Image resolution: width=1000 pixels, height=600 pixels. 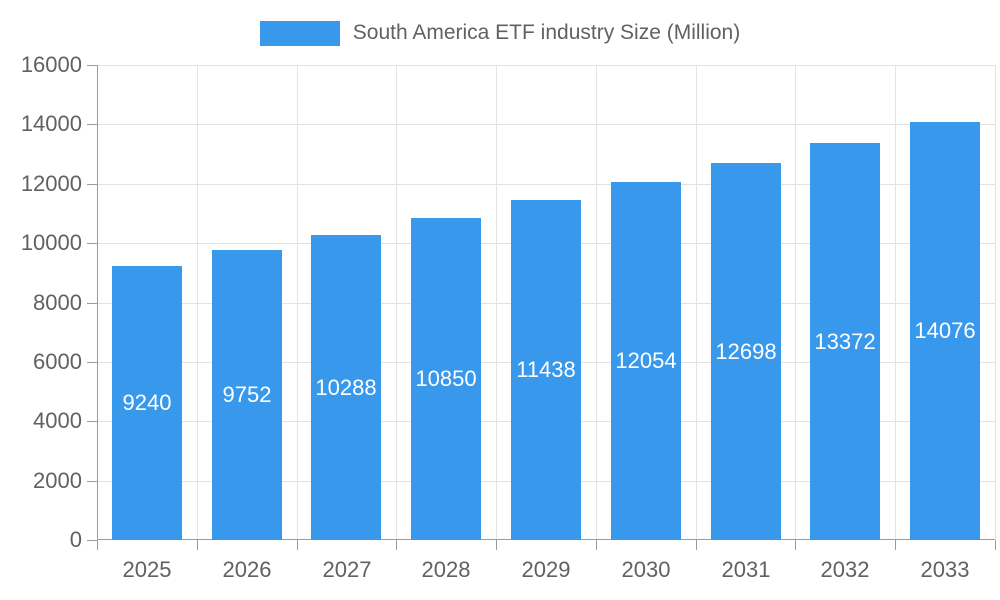 I want to click on bar: 11438, so click(x=546, y=370).